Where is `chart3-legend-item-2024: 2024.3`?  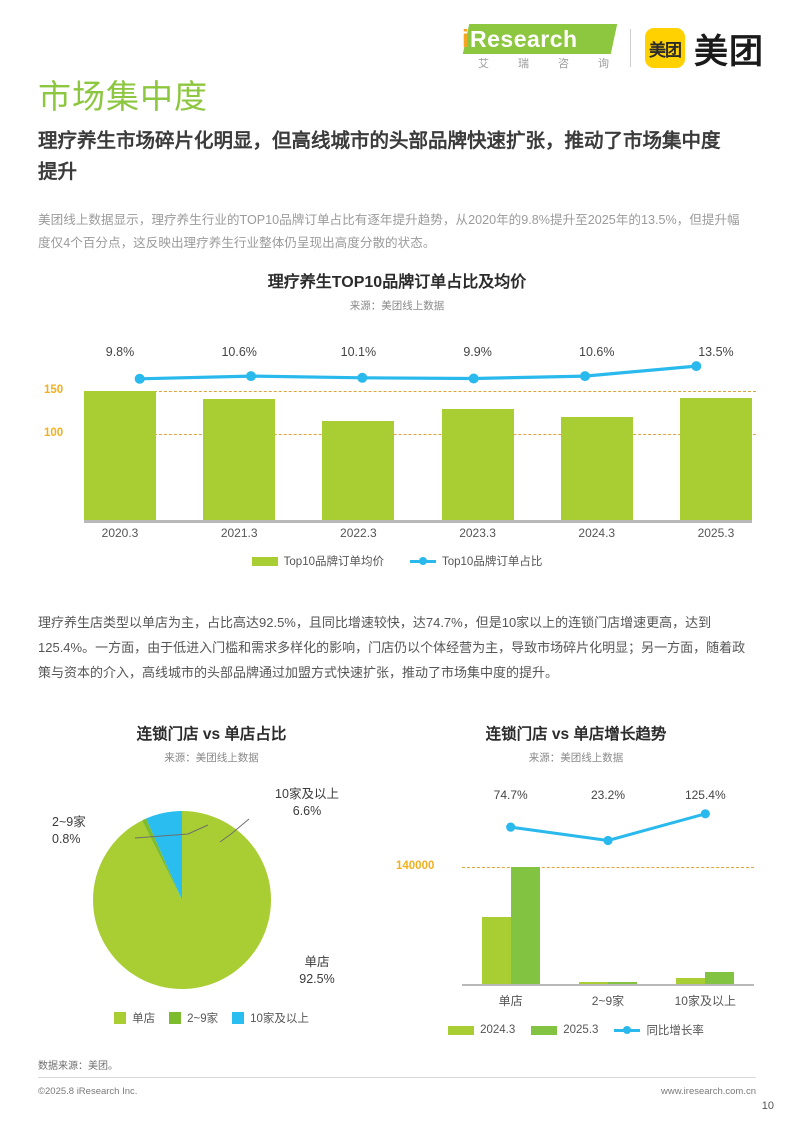 chart3-legend-item-2024: 2024.3 is located at coordinates (481, 1030).